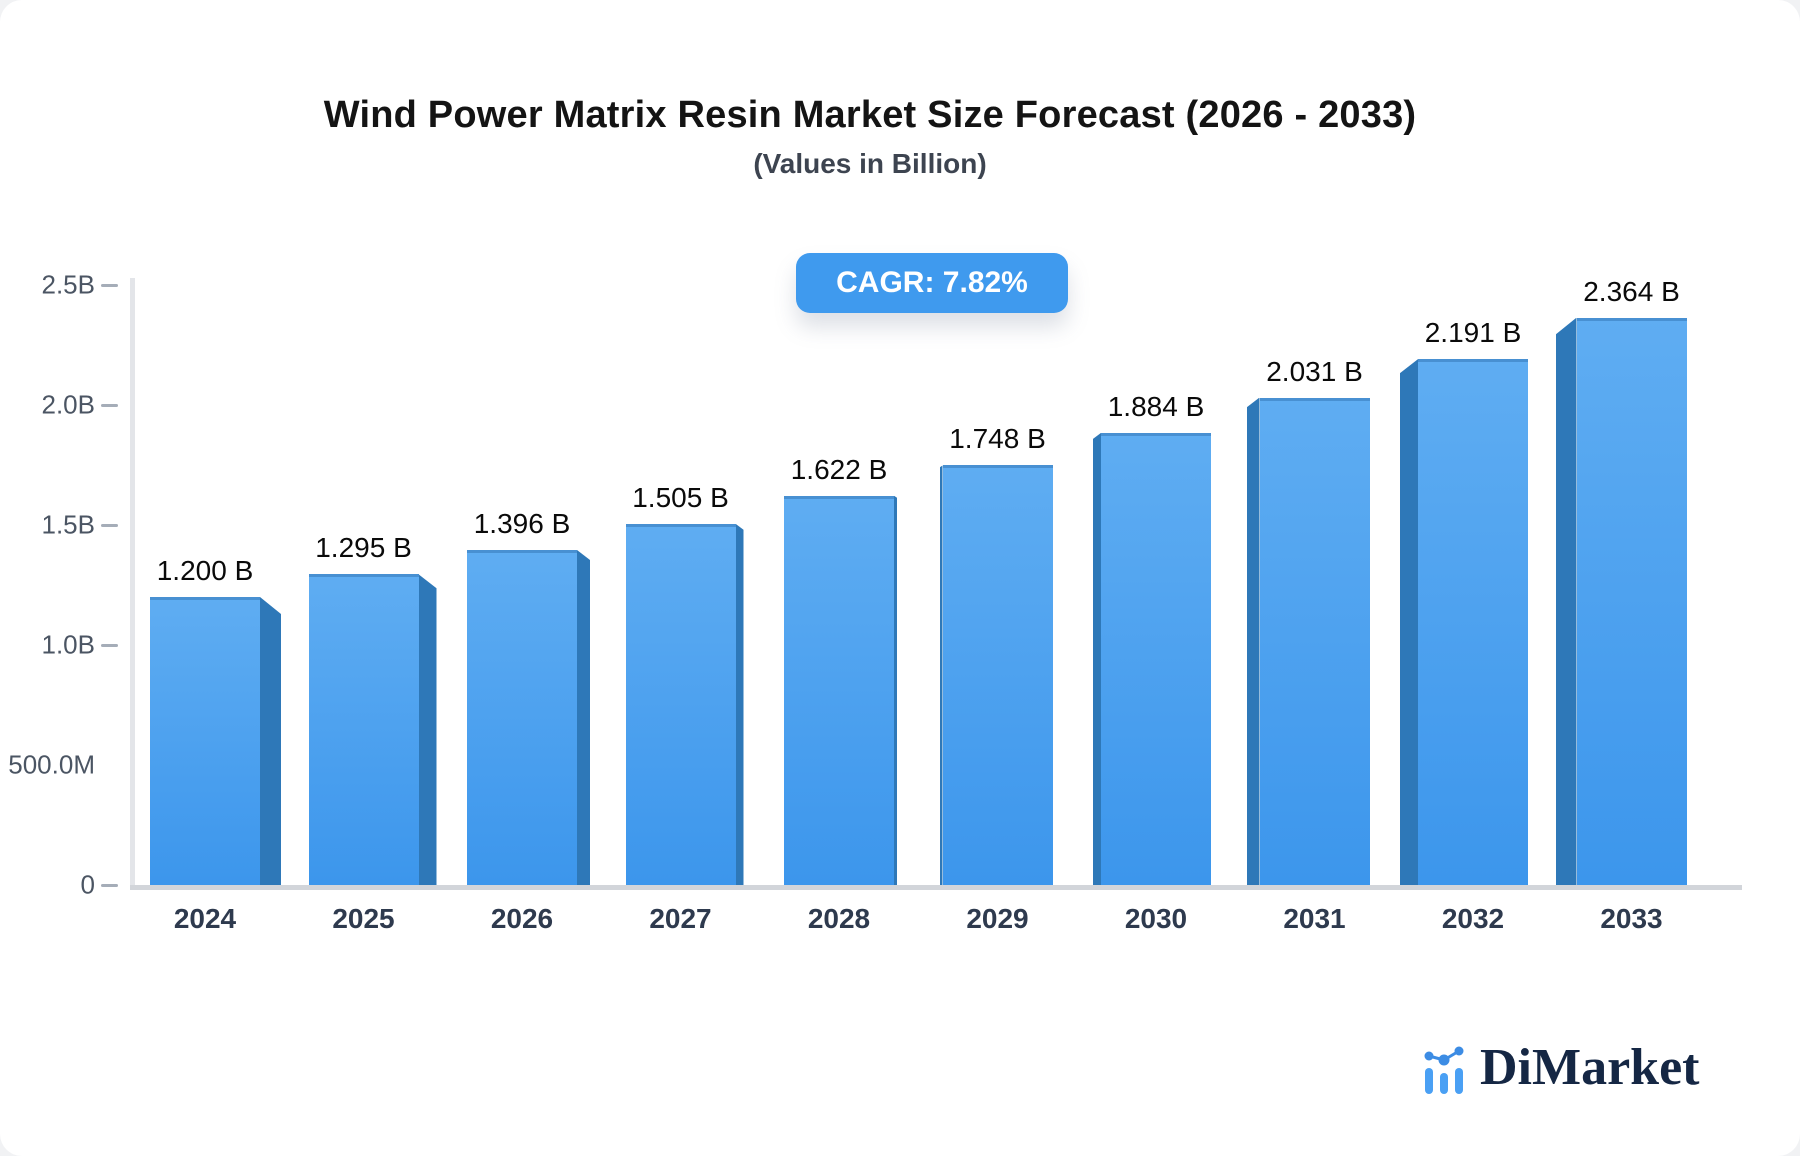  What do you see at coordinates (870, 163) in the screenshot?
I see `chart-subtitle: (Values in Billion)` at bounding box center [870, 163].